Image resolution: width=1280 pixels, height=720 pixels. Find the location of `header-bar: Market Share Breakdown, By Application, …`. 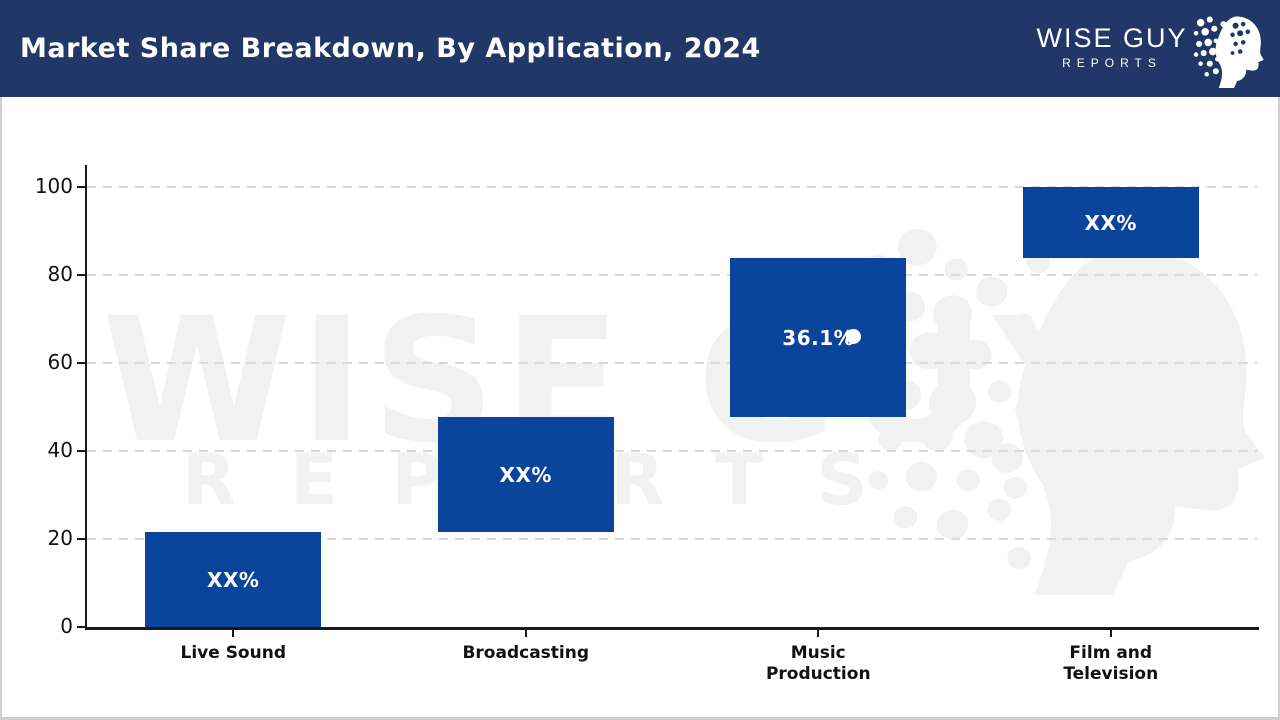

header-bar: Market Share Breakdown, By Application, … is located at coordinates (640, 48).